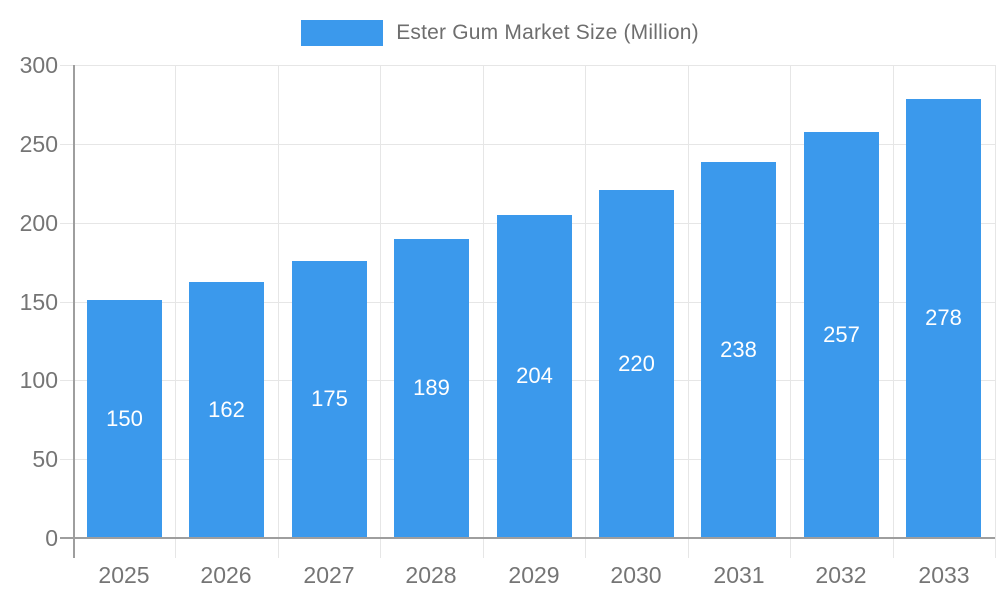  What do you see at coordinates (38, 65) in the screenshot?
I see `y-axis-tick-label: 300` at bounding box center [38, 65].